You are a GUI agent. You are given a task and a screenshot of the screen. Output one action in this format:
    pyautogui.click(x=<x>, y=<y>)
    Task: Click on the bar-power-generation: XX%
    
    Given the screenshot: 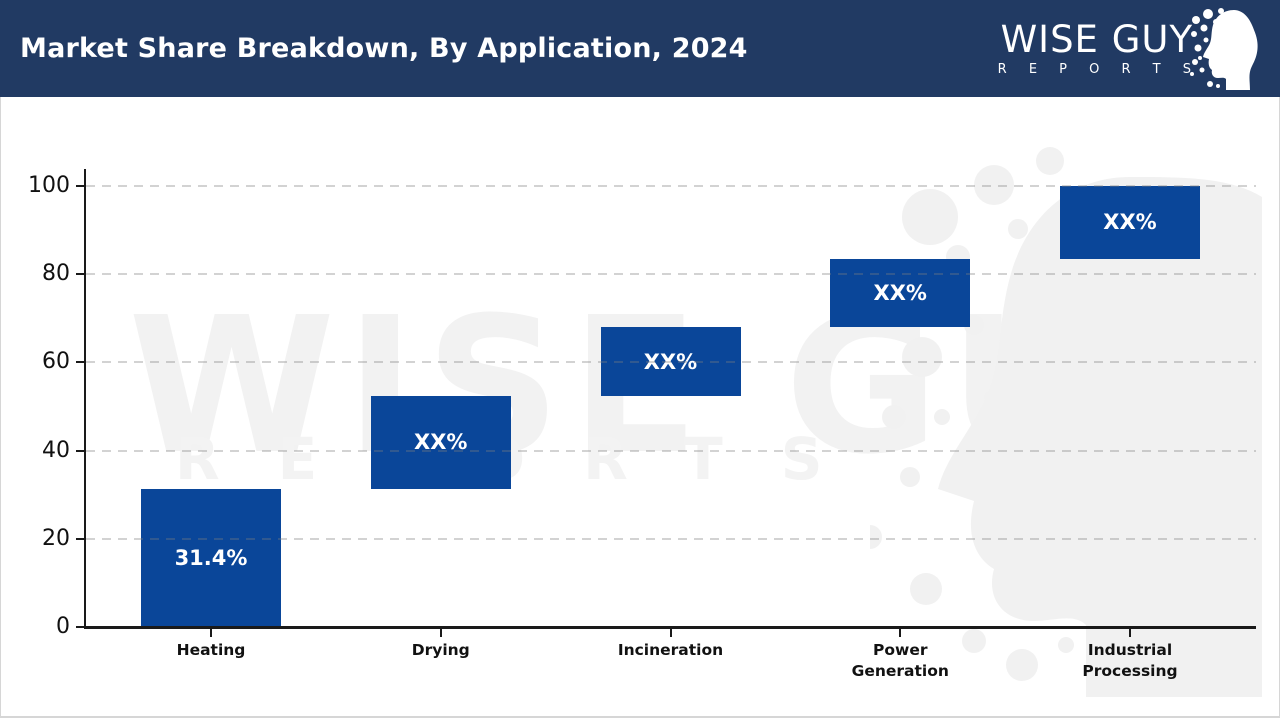 What is the action you would take?
    pyautogui.click(x=900, y=293)
    